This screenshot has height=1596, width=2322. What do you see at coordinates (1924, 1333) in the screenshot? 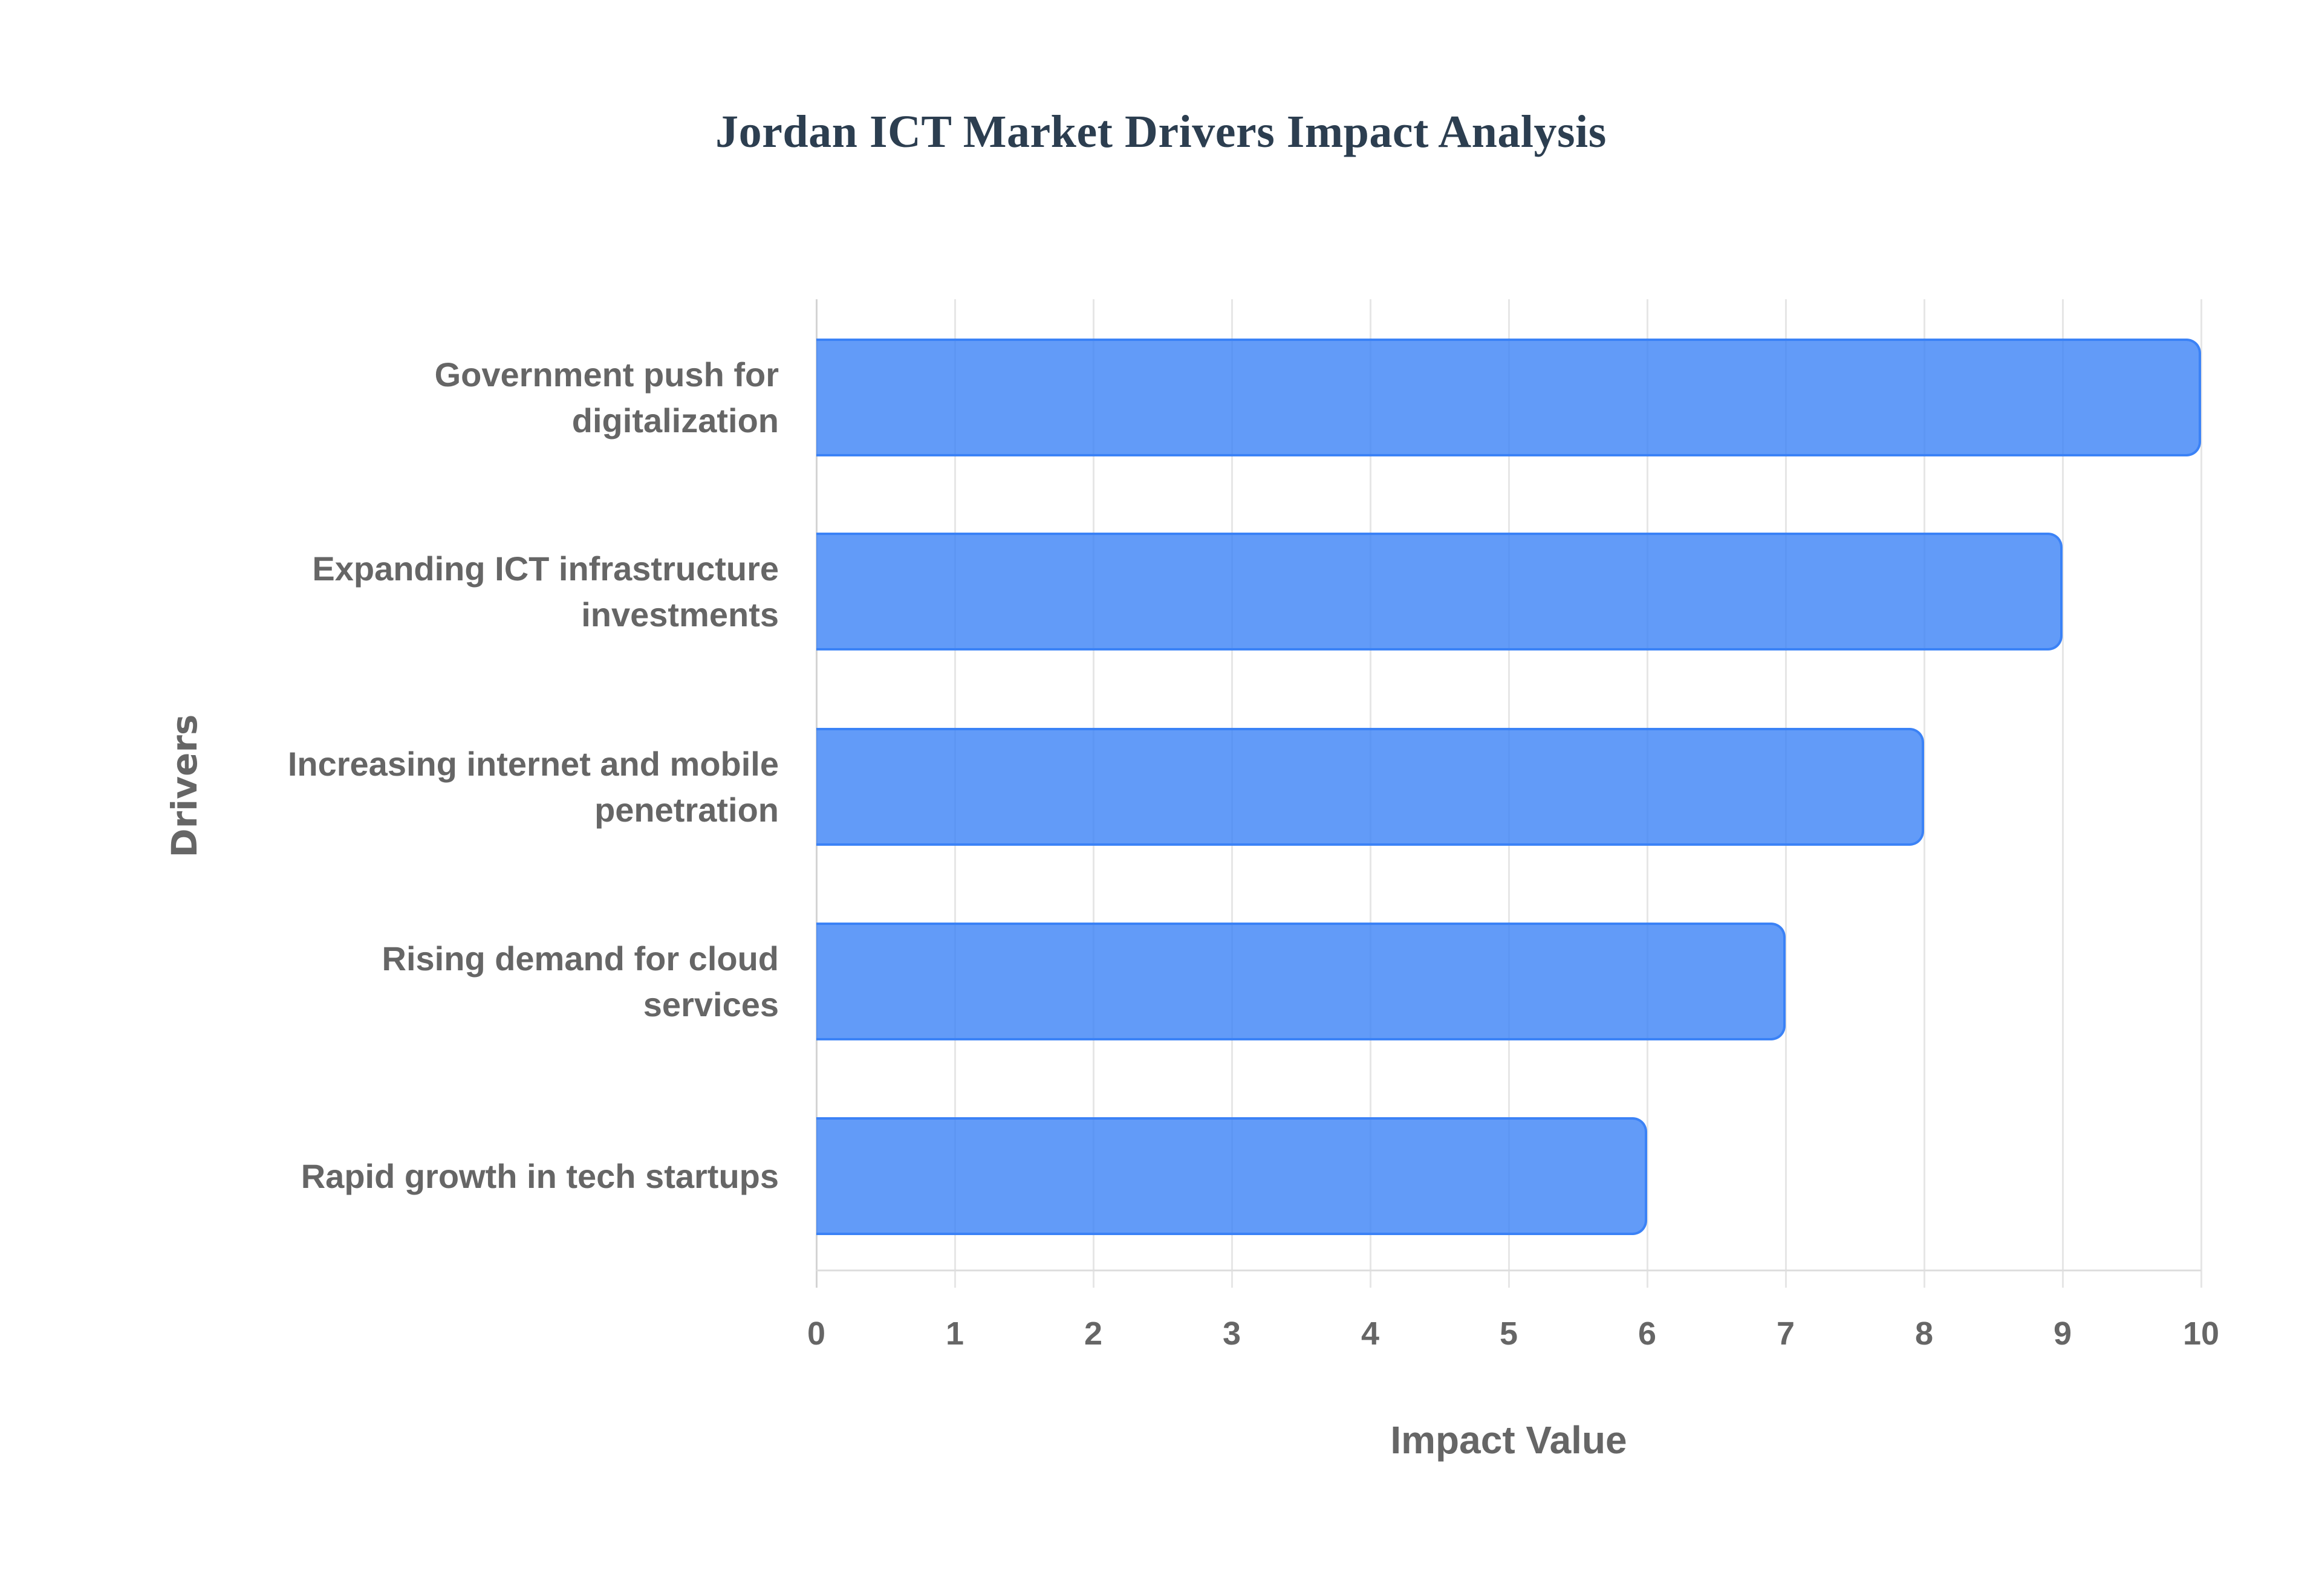
I see `x-tick-label: 8` at bounding box center [1924, 1333].